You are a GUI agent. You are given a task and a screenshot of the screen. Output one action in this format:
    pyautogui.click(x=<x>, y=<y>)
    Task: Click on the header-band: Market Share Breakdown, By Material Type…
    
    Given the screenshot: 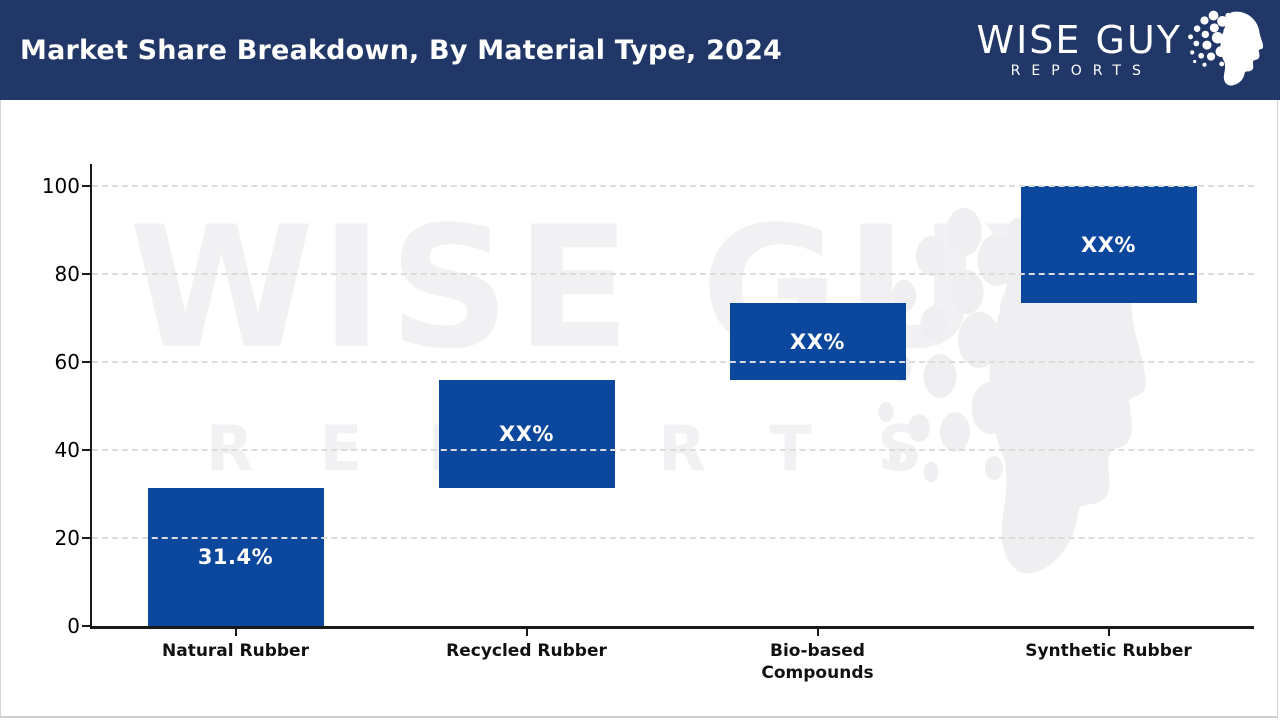 What is the action you would take?
    pyautogui.click(x=640, y=50)
    